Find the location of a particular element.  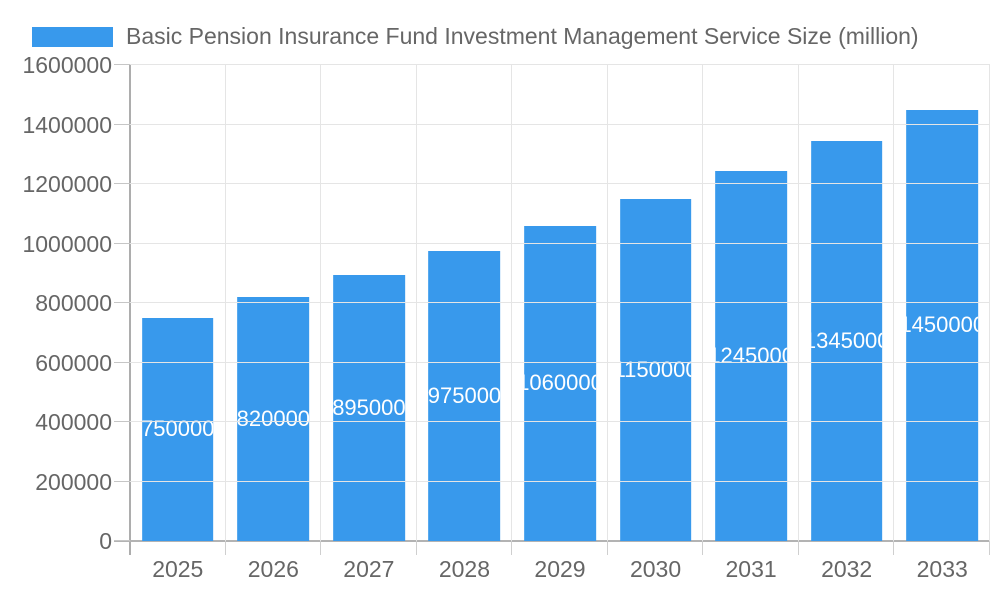

bar: 1060000 is located at coordinates (560, 383).